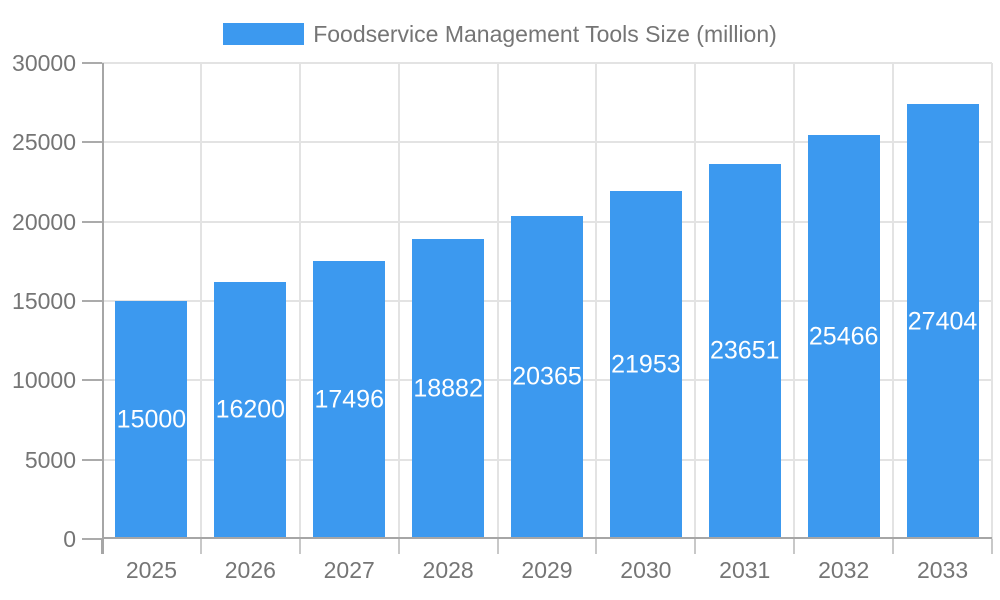 The image size is (1000, 600). I want to click on y-axis-label: 25000, so click(44, 142).